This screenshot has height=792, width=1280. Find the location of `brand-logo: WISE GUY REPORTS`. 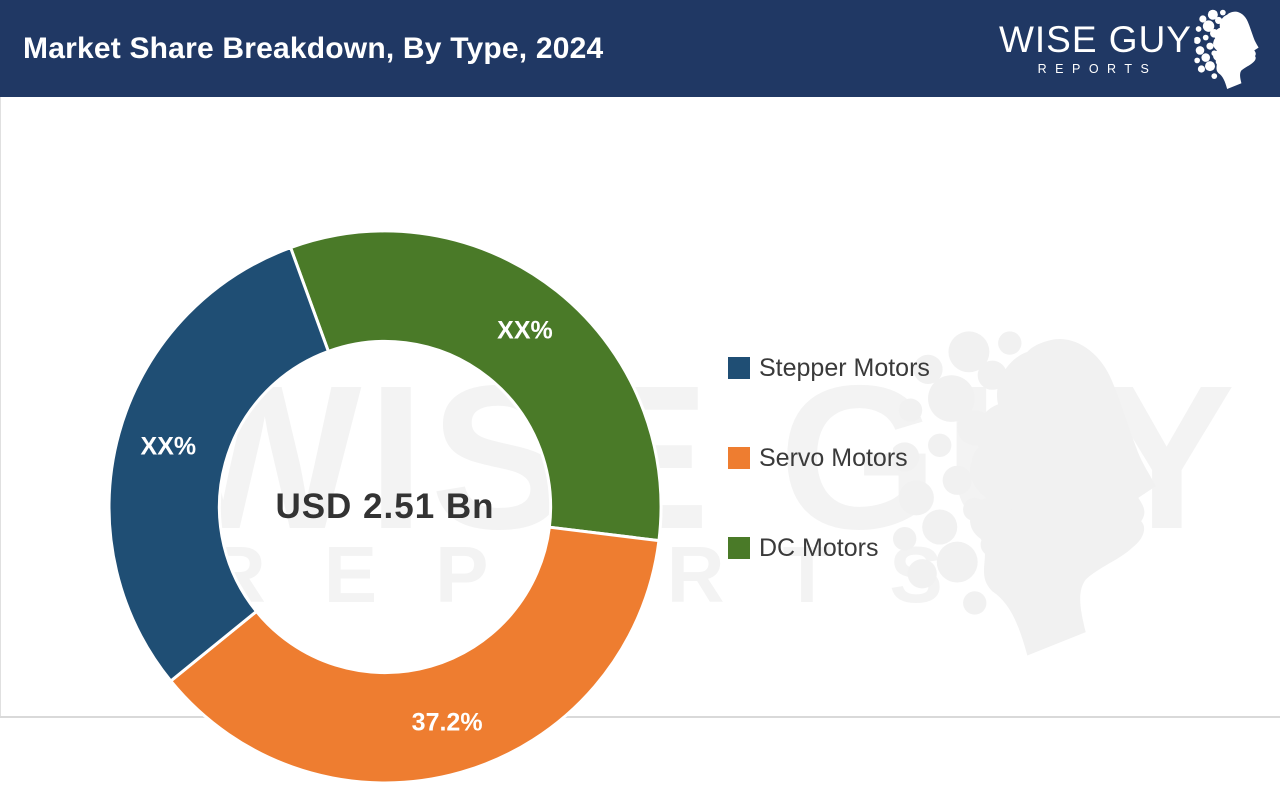

brand-logo: WISE GUY REPORTS is located at coordinates (1132, 49).